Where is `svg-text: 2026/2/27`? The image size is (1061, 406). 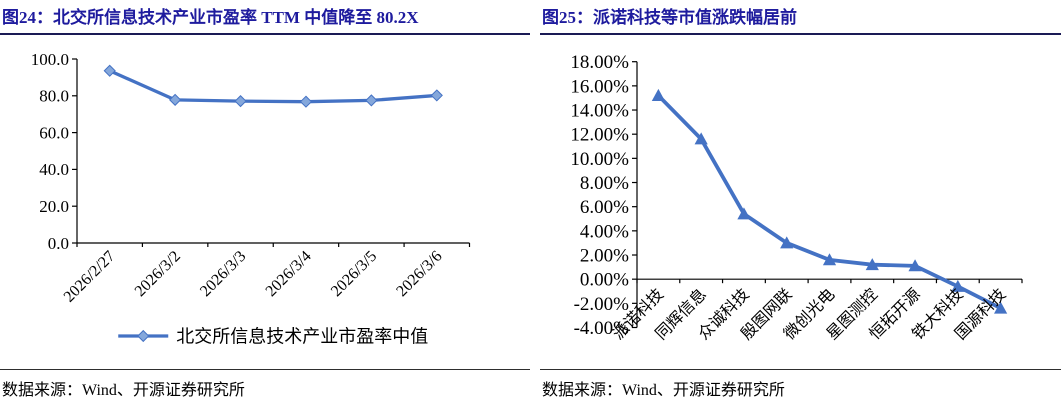
svg-text: 2026/2/27 is located at coordinates (90, 277).